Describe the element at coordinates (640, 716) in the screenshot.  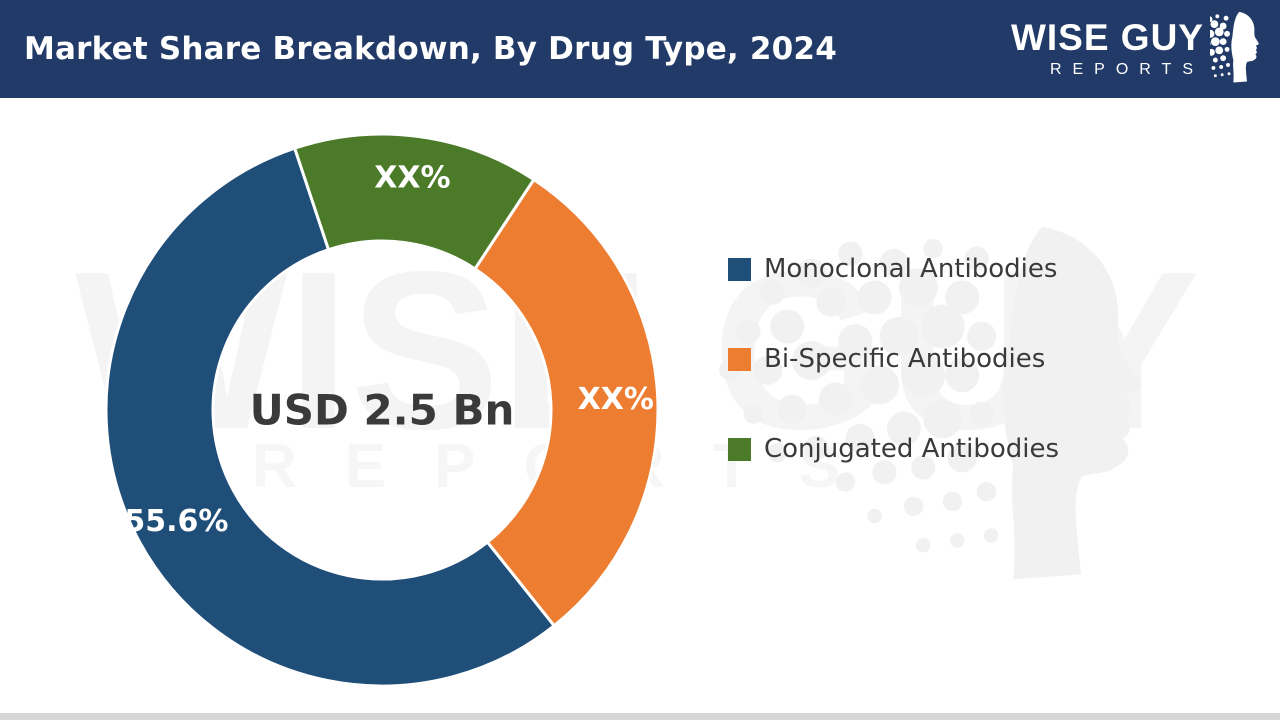
I see `bottom-strip` at that location.